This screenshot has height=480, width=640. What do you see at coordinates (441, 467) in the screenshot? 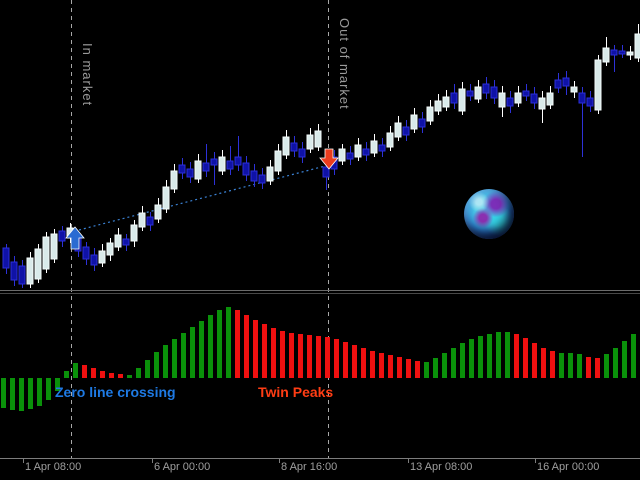
I see `time-axis-label: 13 Apr 08:00` at bounding box center [441, 467].